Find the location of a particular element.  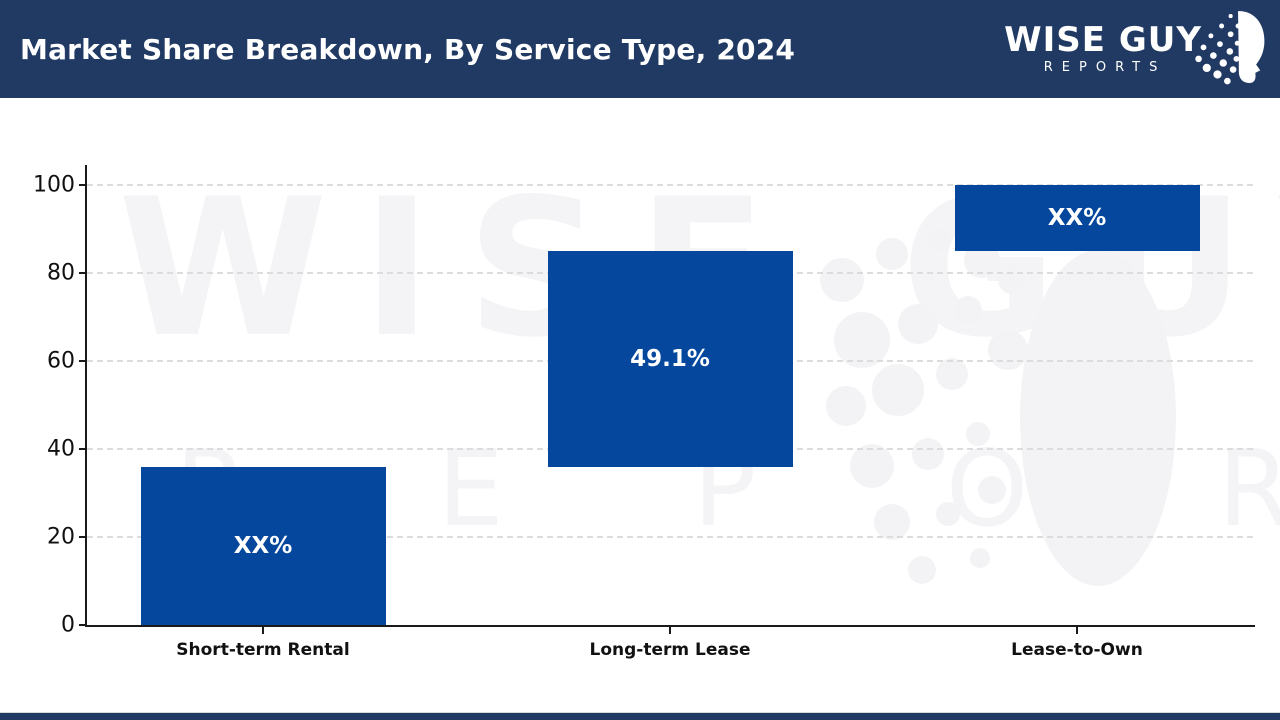

y-axis-label: 0 is located at coordinates (68, 625).